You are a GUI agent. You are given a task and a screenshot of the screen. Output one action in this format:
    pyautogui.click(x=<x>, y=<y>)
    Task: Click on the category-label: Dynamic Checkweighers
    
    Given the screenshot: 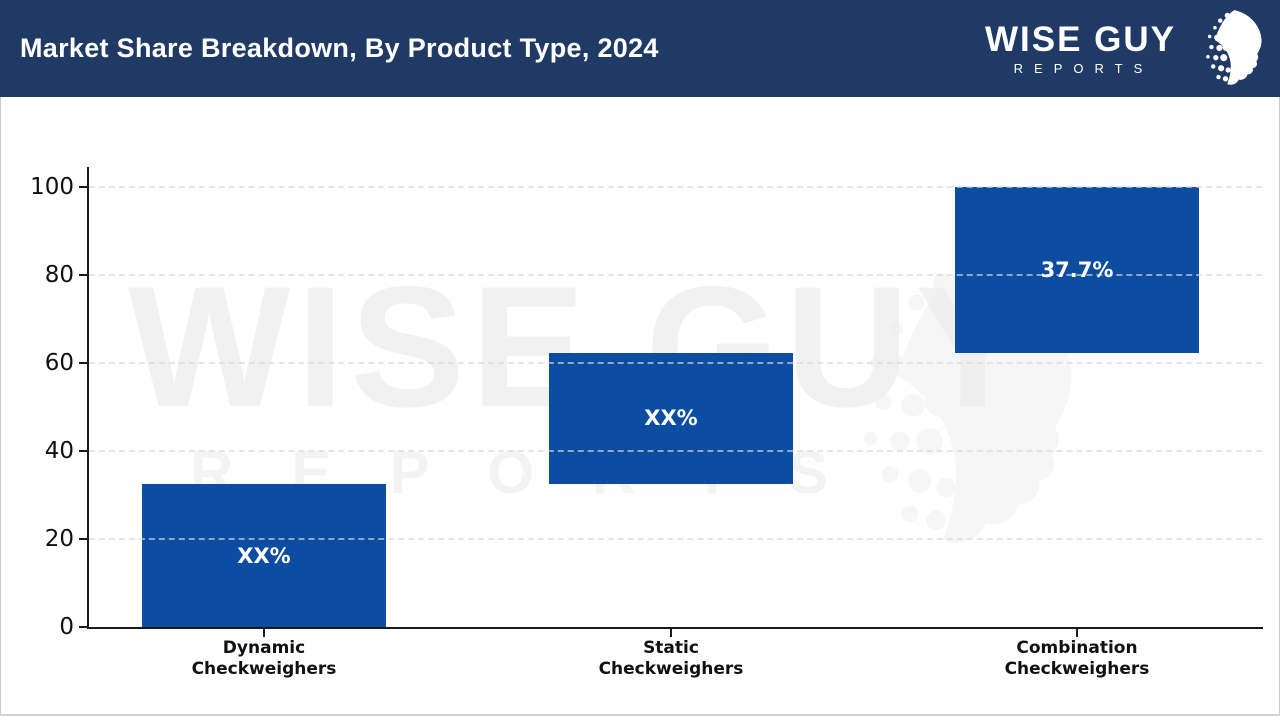 What is the action you would take?
    pyautogui.click(x=264, y=659)
    